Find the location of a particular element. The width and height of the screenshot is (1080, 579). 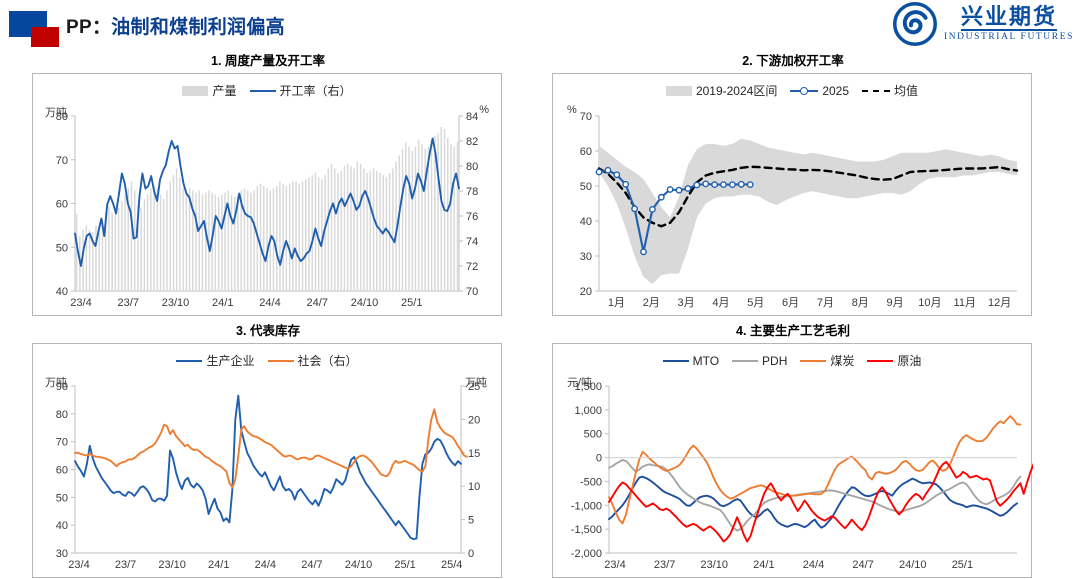

legend-item-crude: 原油 is located at coordinates (894, 360).